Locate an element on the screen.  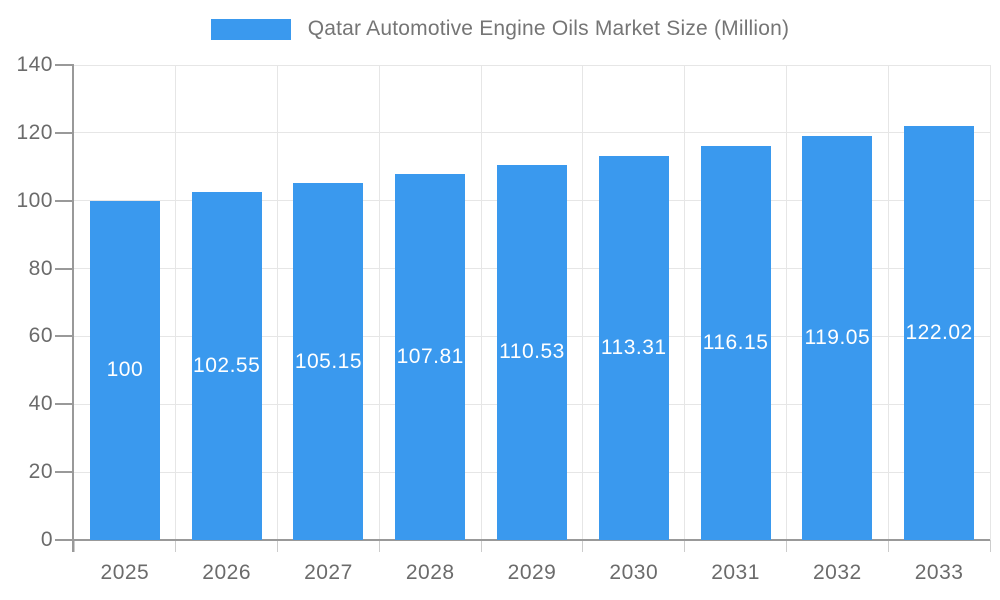
bar-value-label: 119.05 is located at coordinates (837, 338).